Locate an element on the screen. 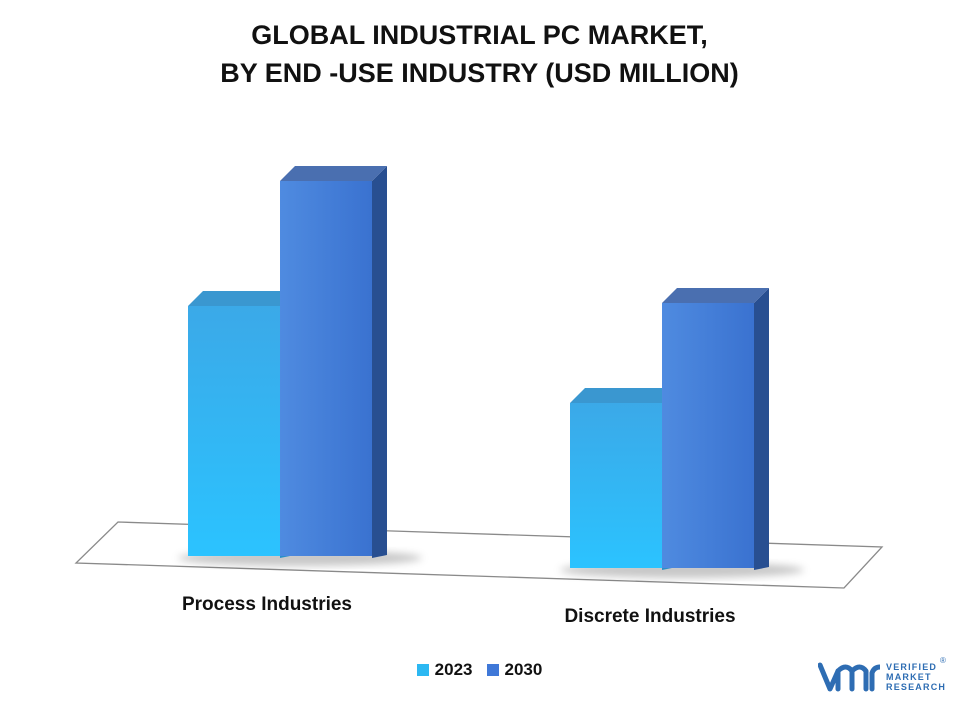 This screenshot has width=959, height=703. bar-2030-discrete-industries is located at coordinates (715, 429).